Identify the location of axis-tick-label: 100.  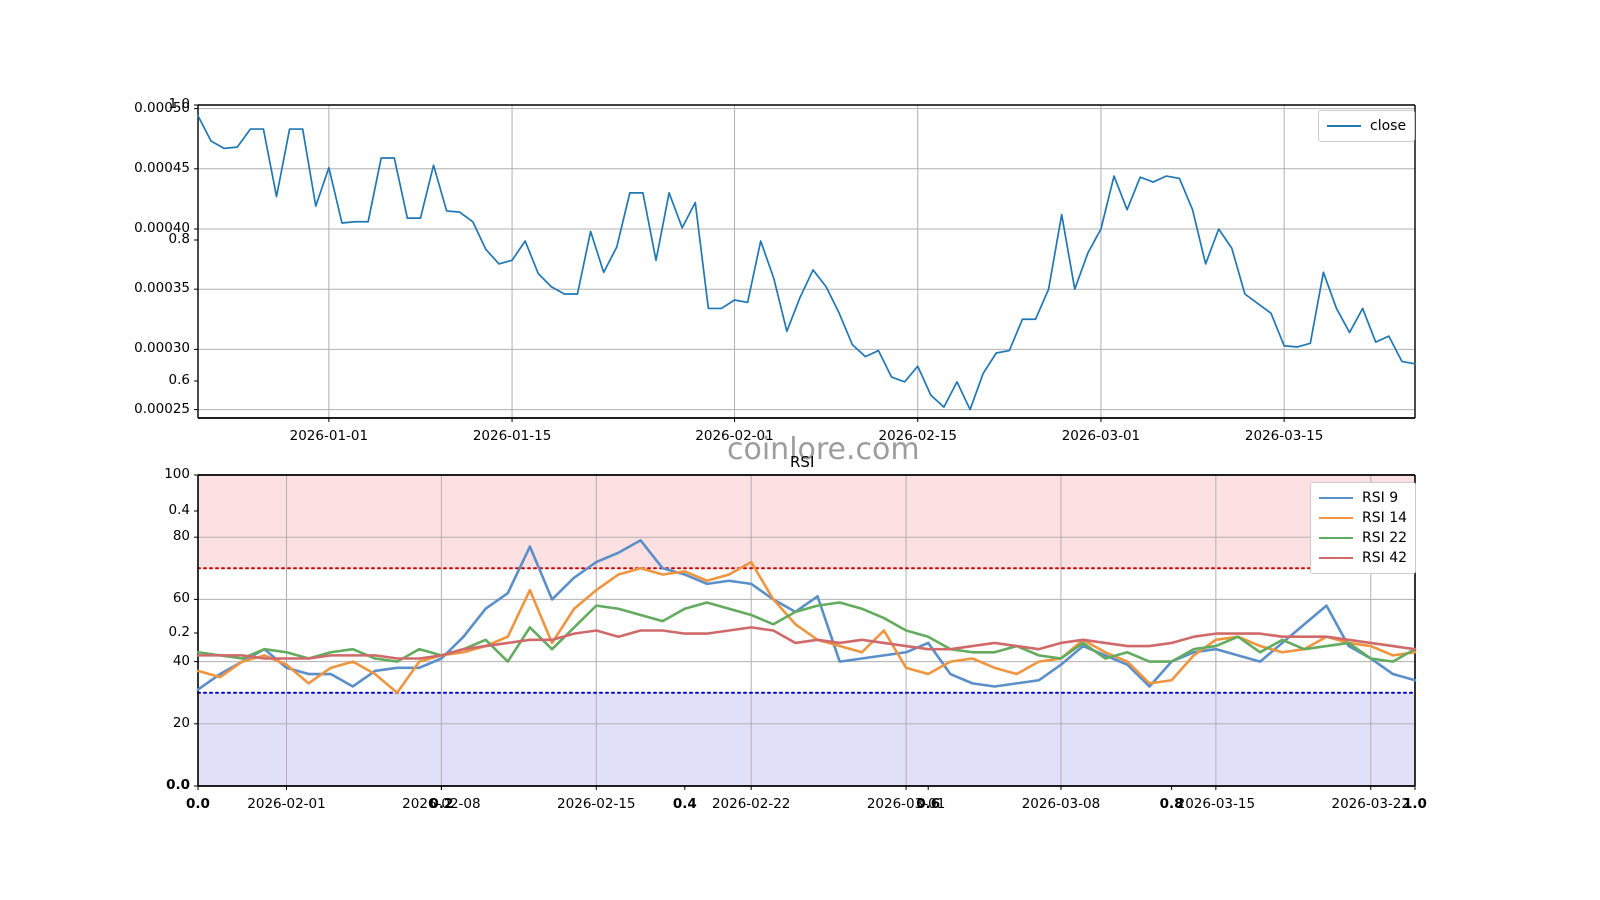
(177, 474).